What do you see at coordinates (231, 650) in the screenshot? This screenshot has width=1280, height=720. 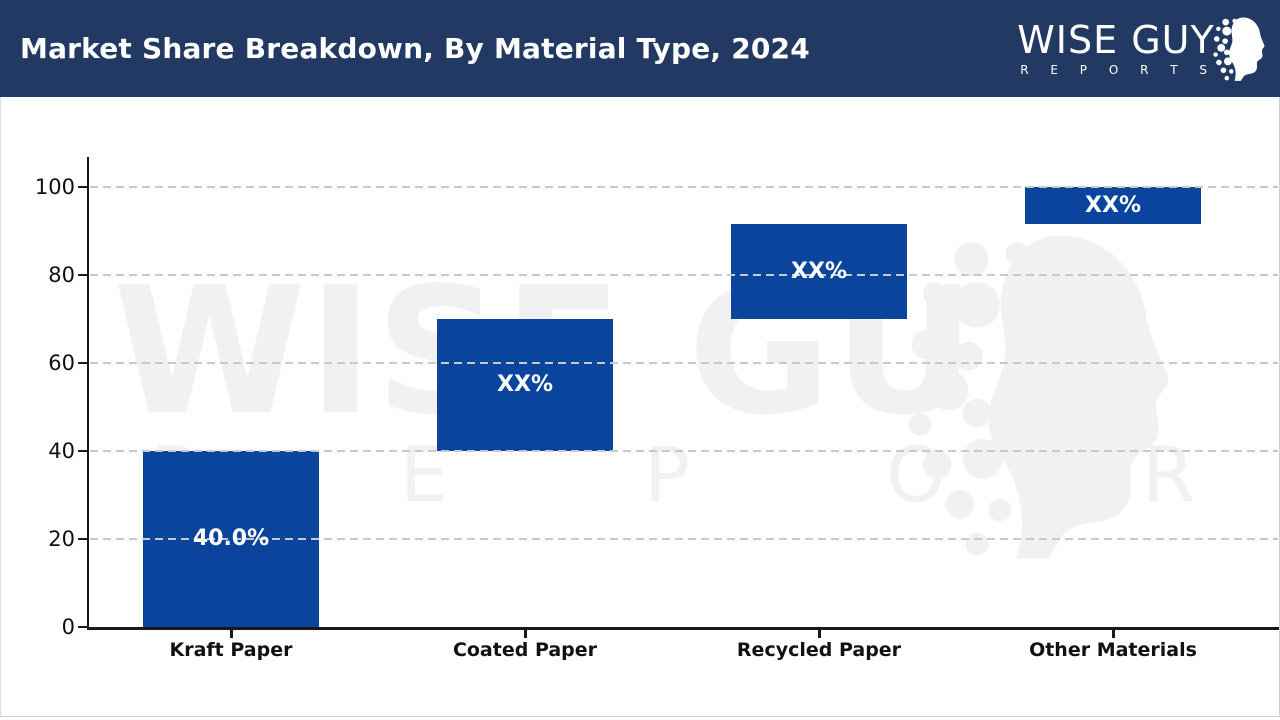 I see `x-tick-label-kraft-paper: Kraft Paper` at bounding box center [231, 650].